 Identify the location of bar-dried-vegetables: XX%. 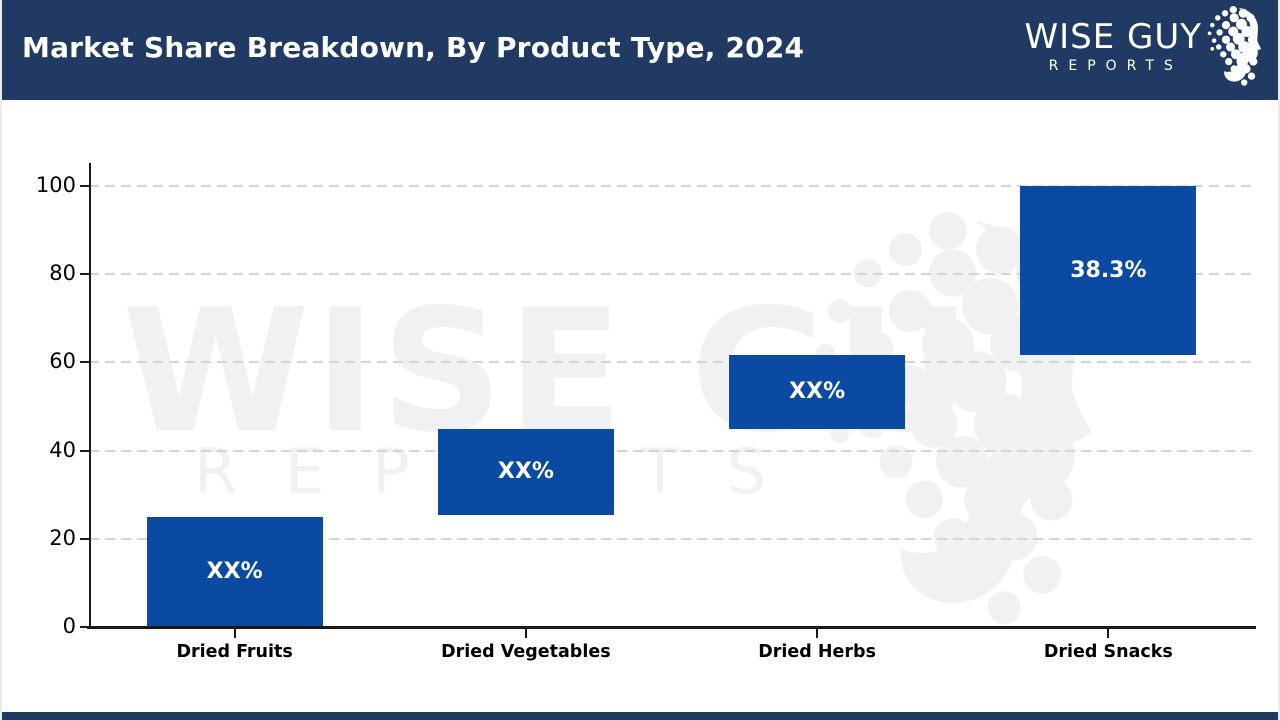
(525, 471).